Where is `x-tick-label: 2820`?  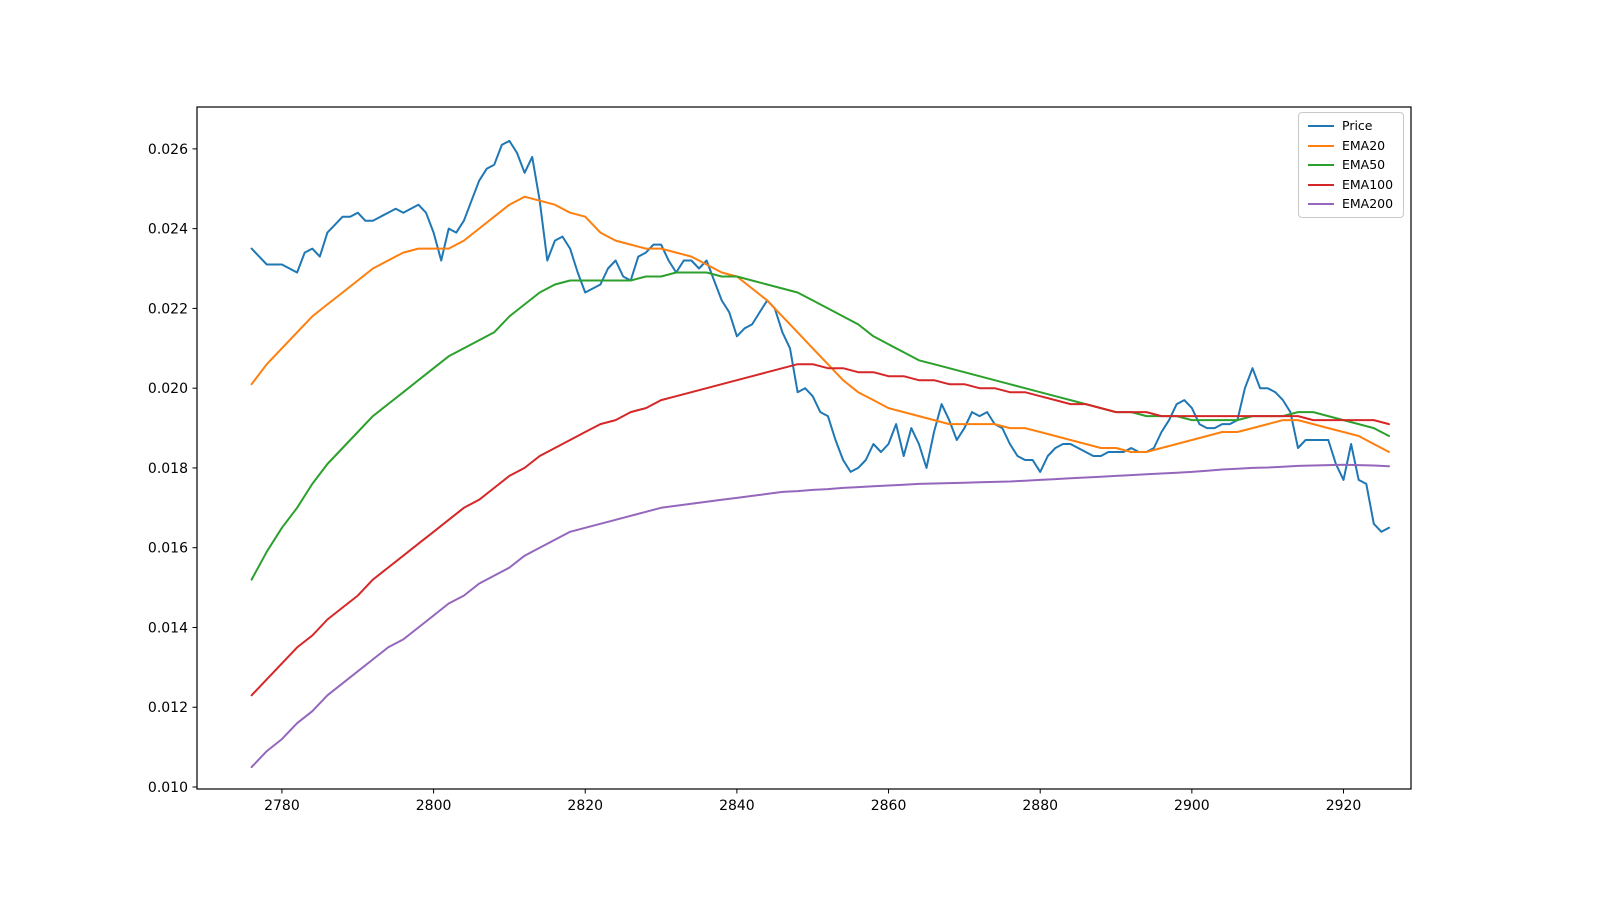
x-tick-label: 2820 is located at coordinates (585, 806).